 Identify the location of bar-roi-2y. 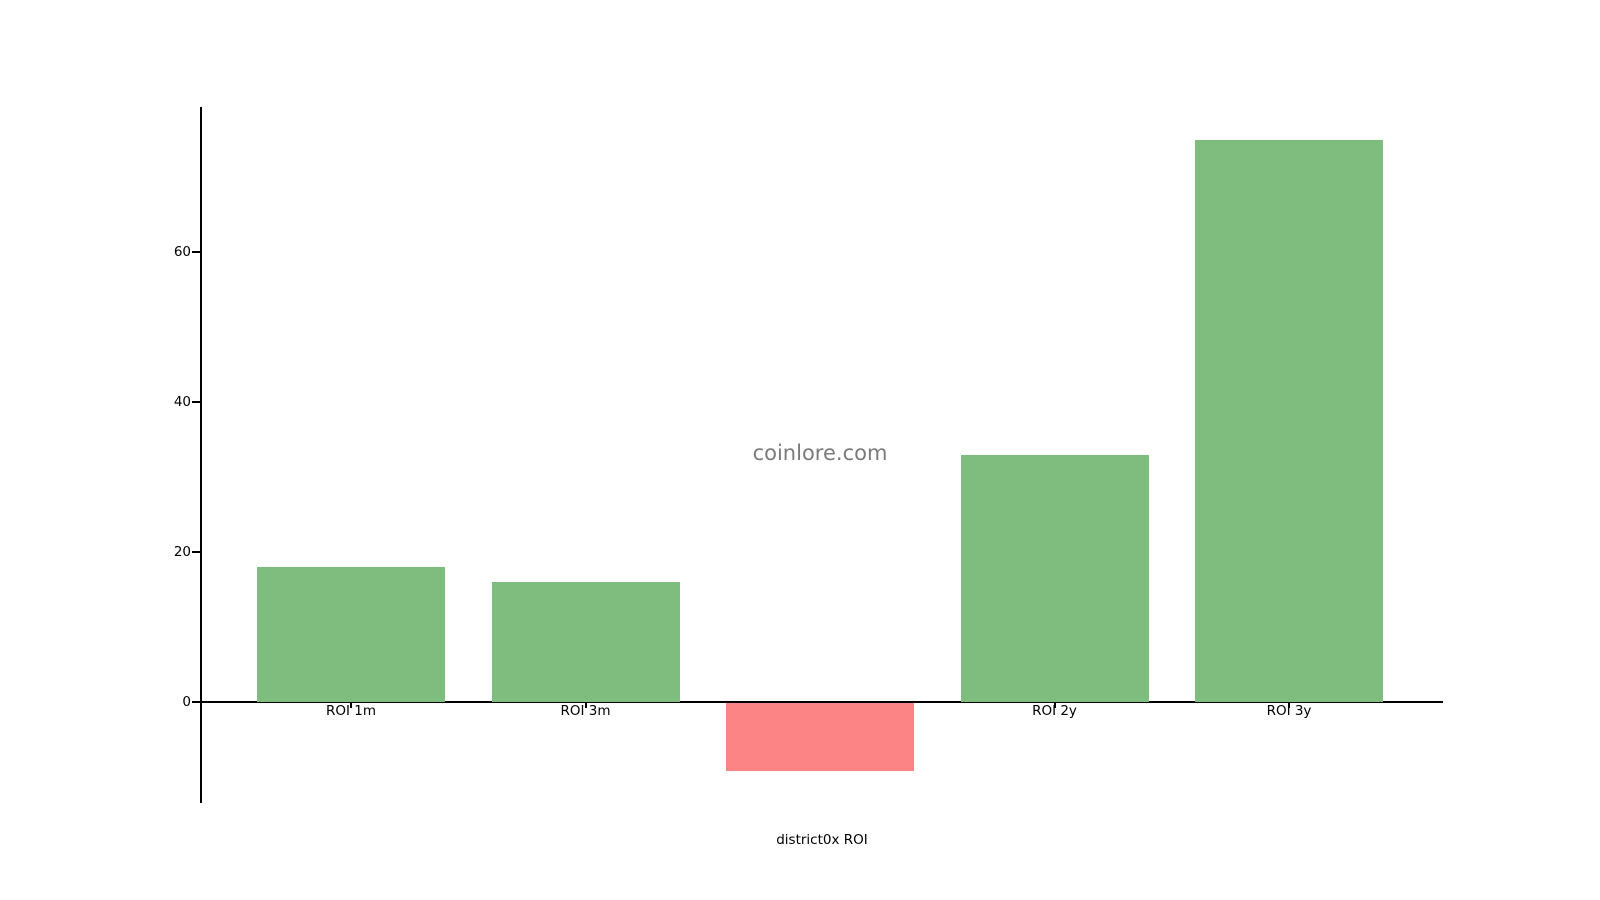
(1054, 578).